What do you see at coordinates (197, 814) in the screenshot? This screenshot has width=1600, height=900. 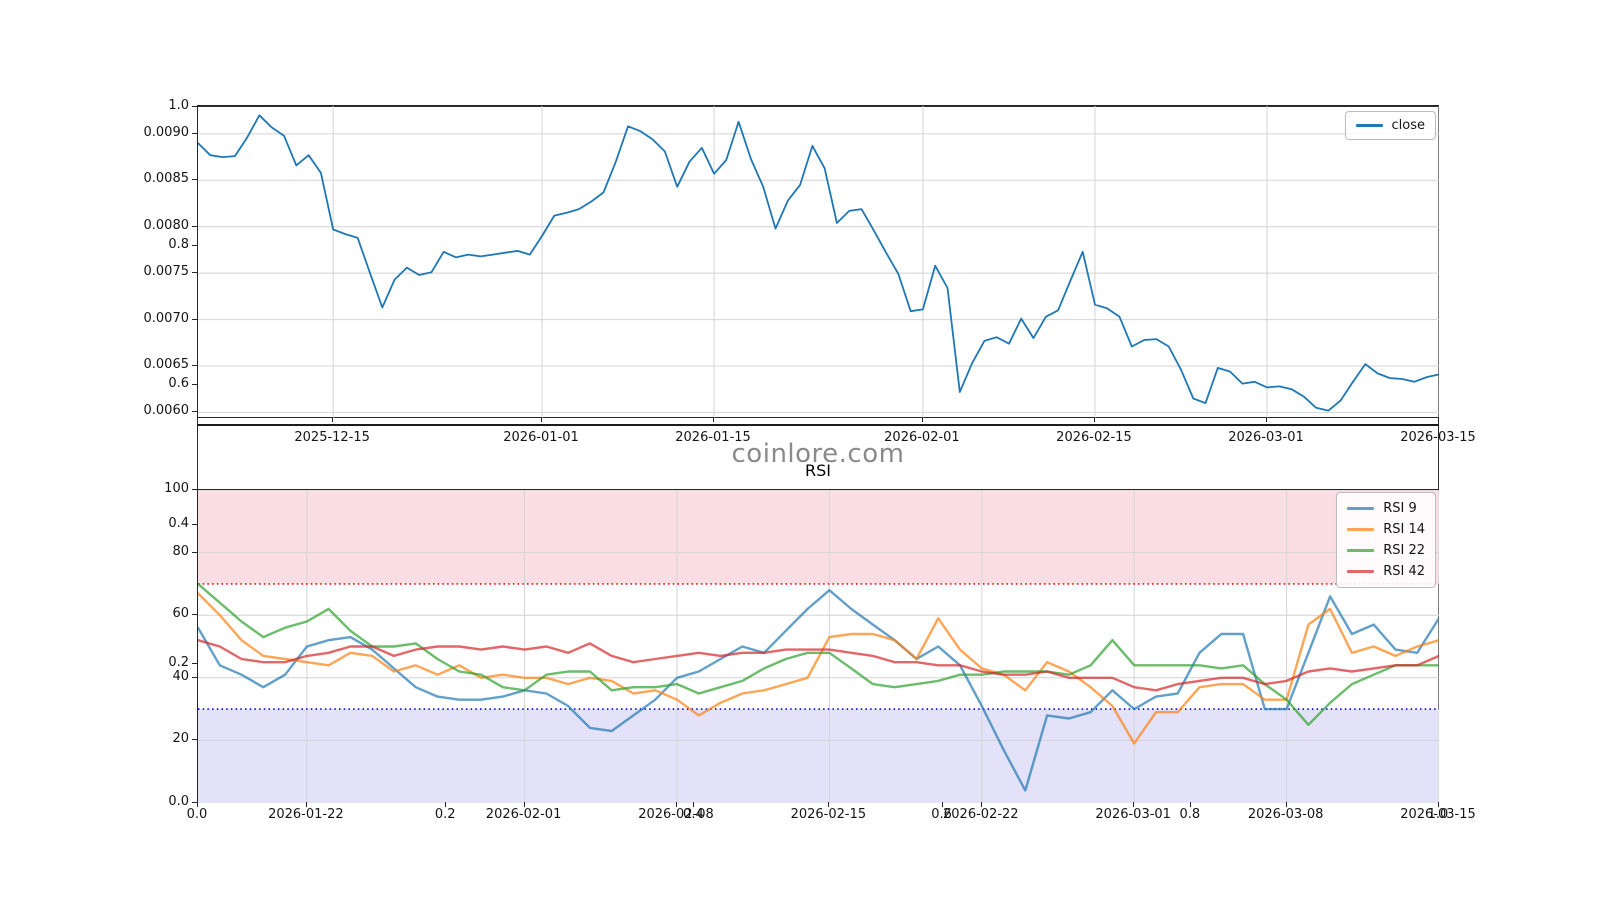 I see `overlay-x-tick-label: 0.0` at bounding box center [197, 814].